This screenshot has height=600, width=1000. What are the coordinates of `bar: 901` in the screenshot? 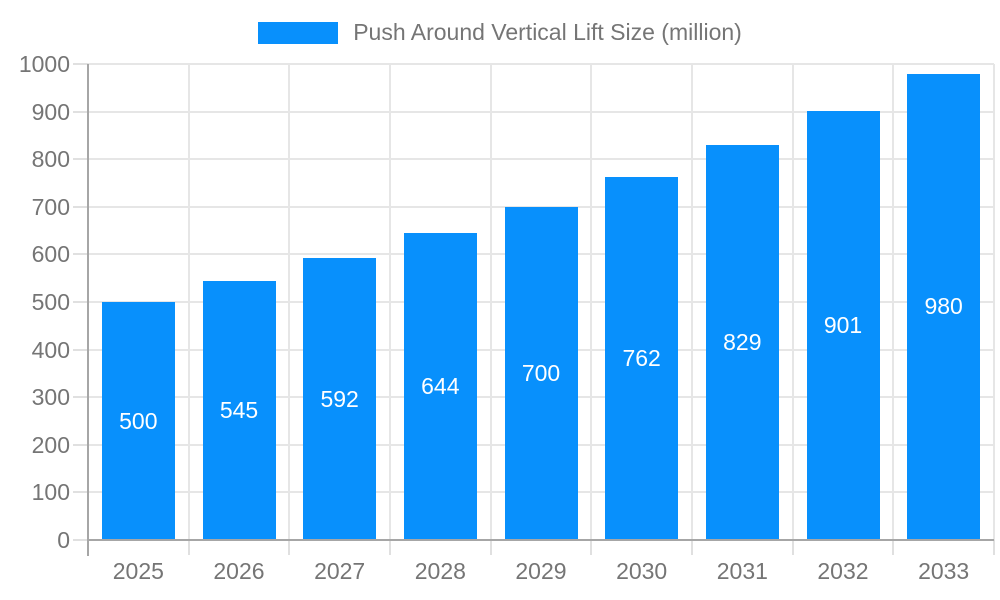 It's located at (843, 325).